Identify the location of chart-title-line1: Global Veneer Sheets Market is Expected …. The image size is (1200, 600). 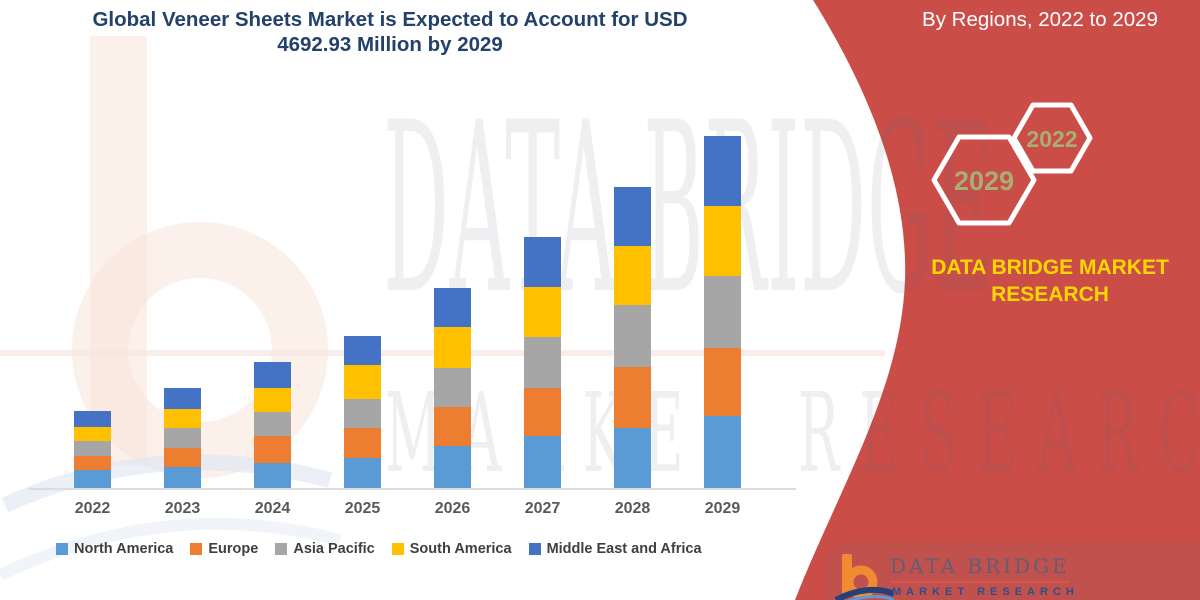
(390, 19).